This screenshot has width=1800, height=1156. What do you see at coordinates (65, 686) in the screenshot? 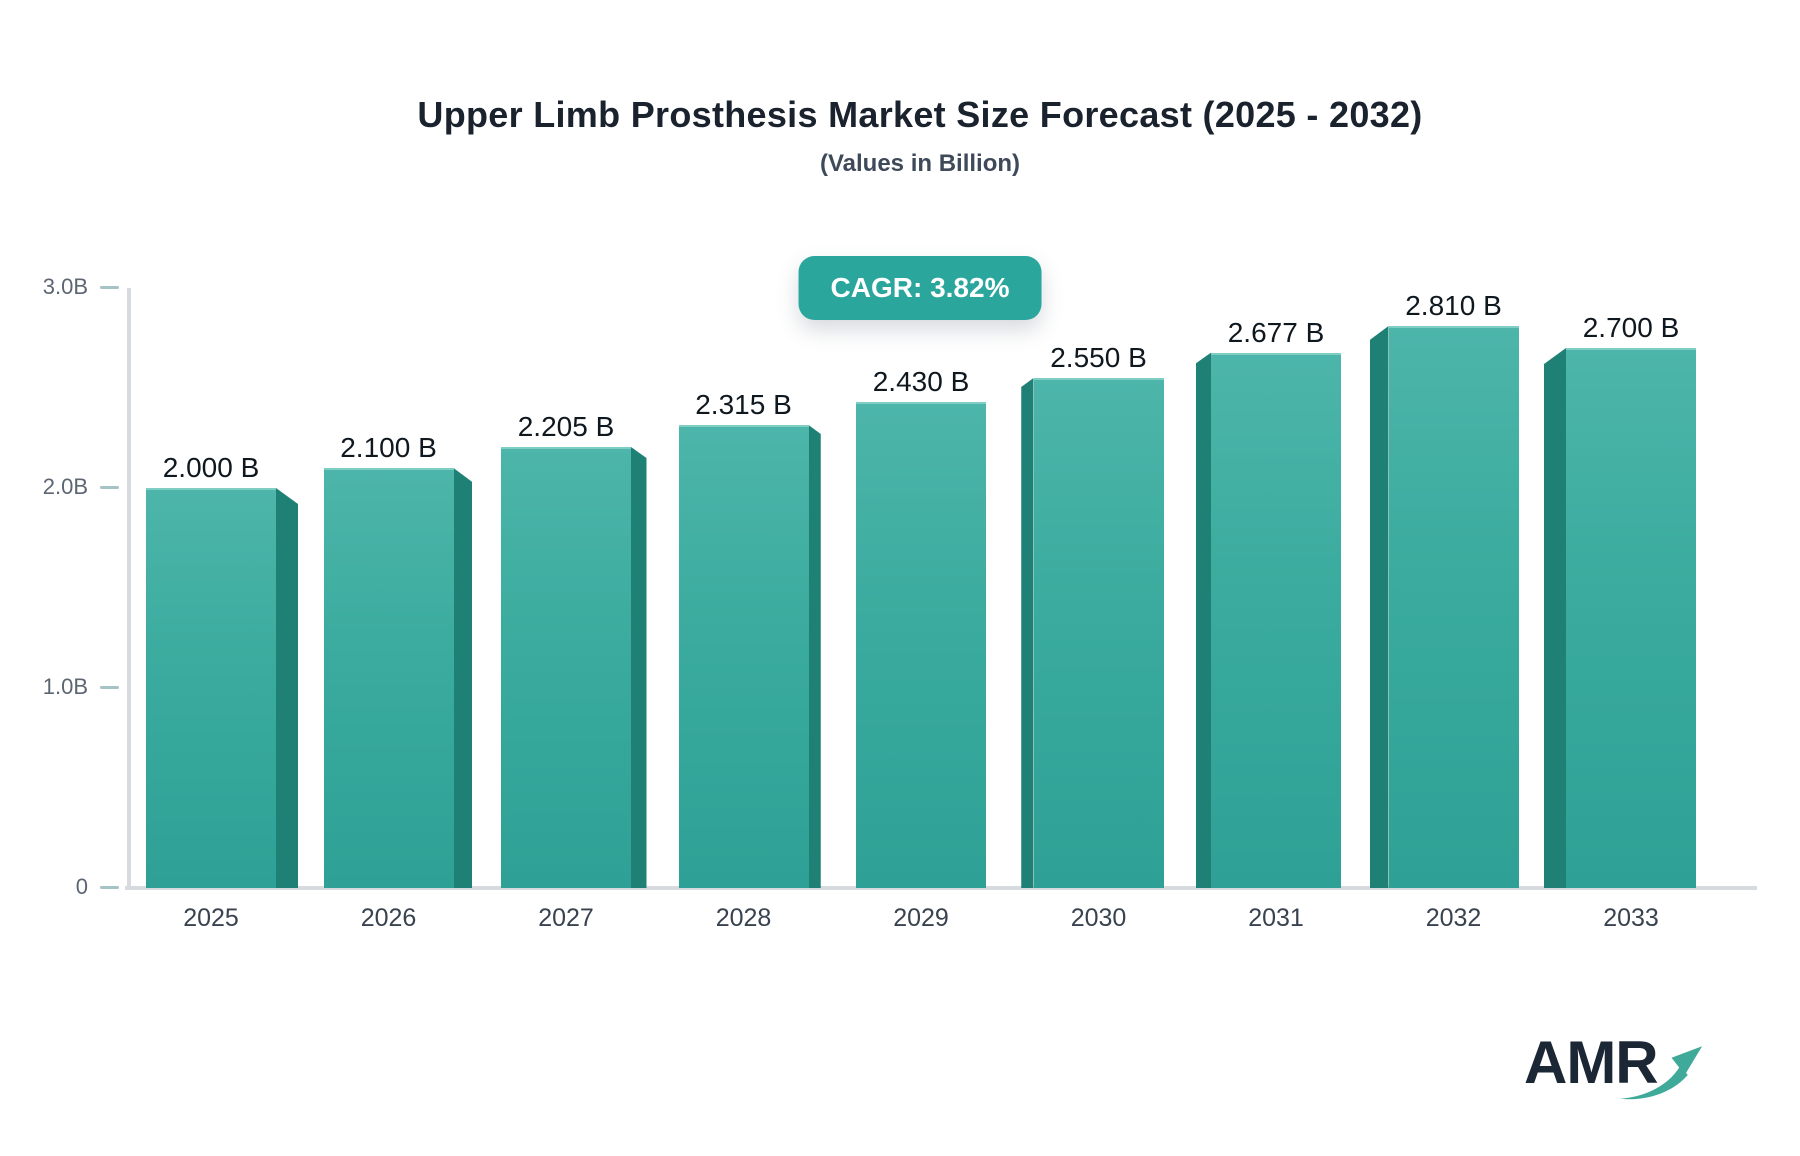
I see `y-tick-label: 1.0B` at bounding box center [65, 686].